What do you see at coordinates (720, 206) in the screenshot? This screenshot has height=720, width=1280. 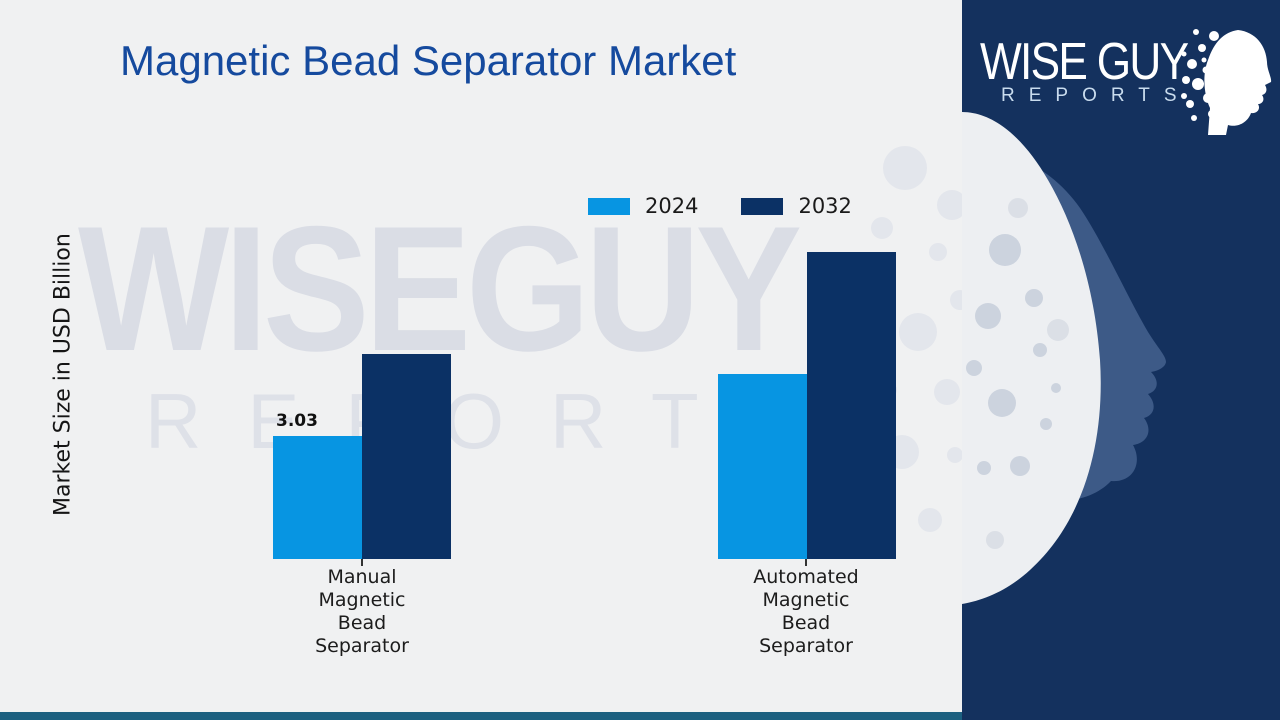 I see `chart-legend: 2024 2032` at bounding box center [720, 206].